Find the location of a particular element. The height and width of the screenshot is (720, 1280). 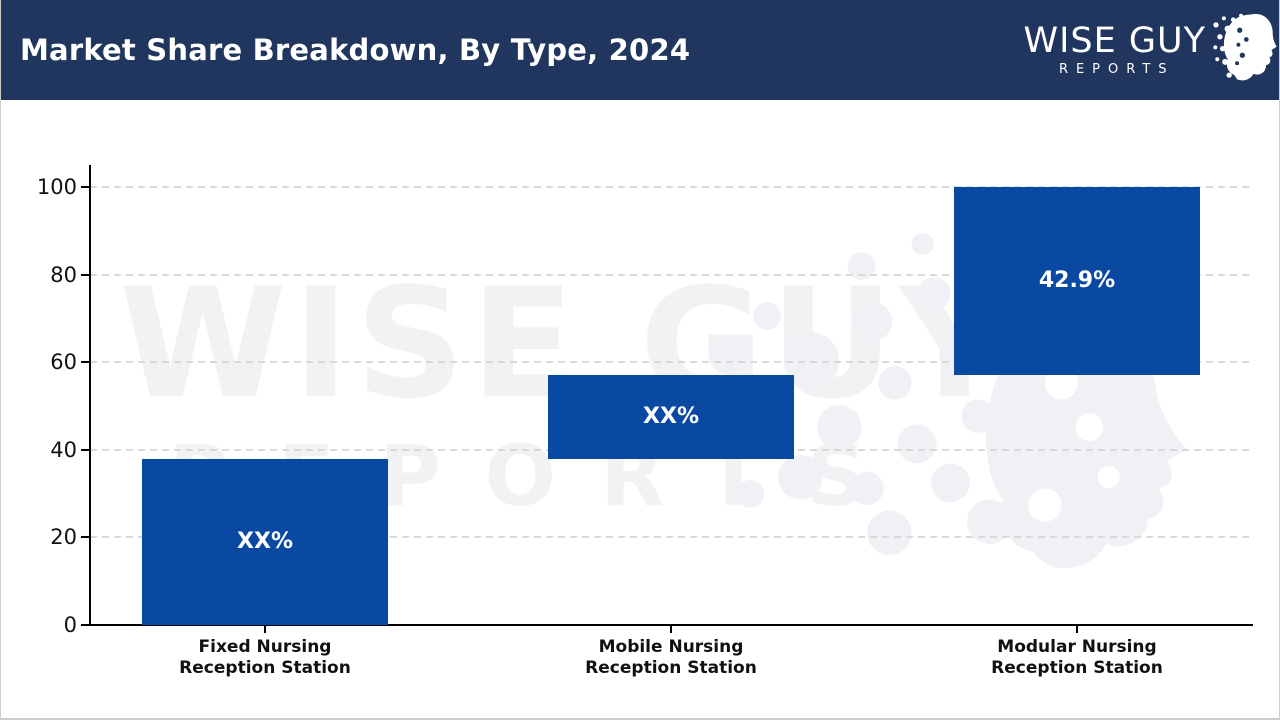

y-tick-label: 80 is located at coordinates (63, 274).